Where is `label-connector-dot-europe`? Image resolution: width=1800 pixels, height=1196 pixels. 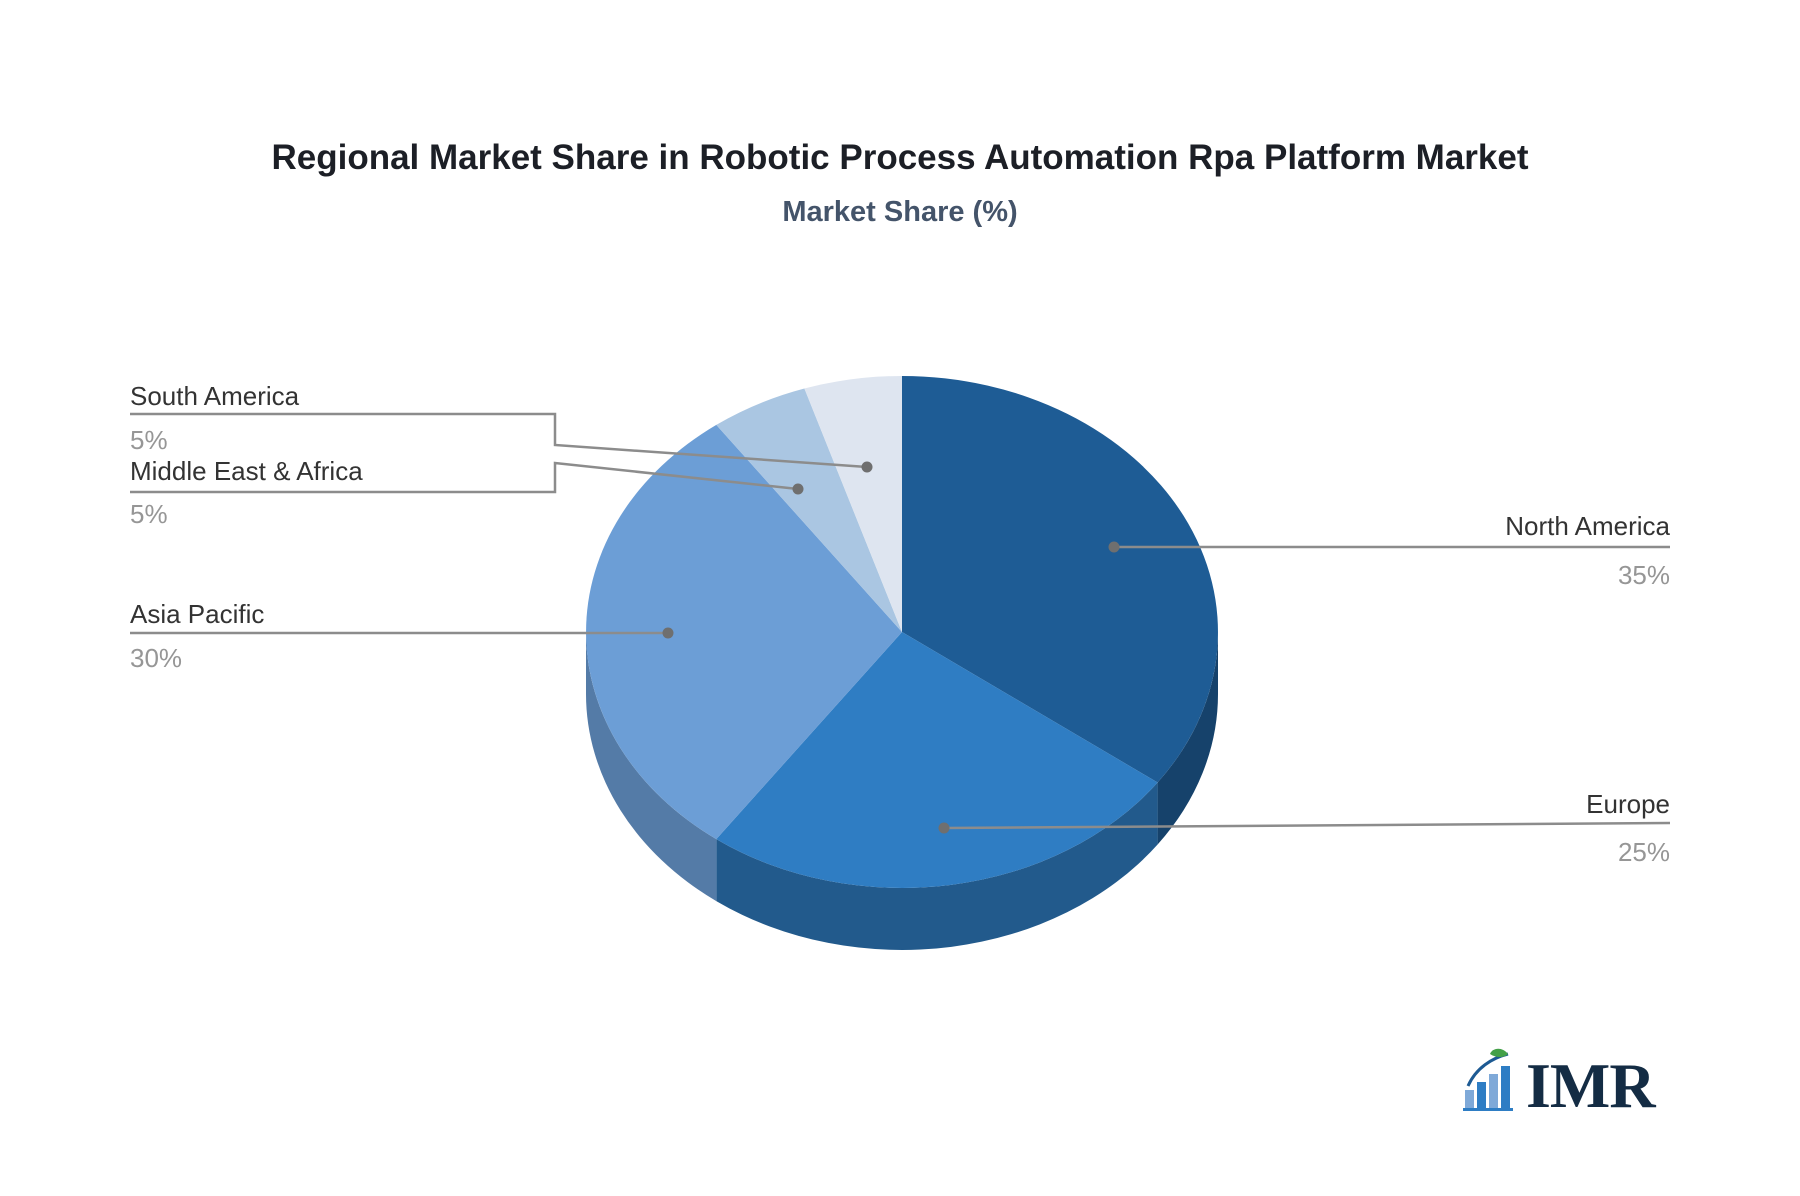 label-connector-dot-europe is located at coordinates (944, 828).